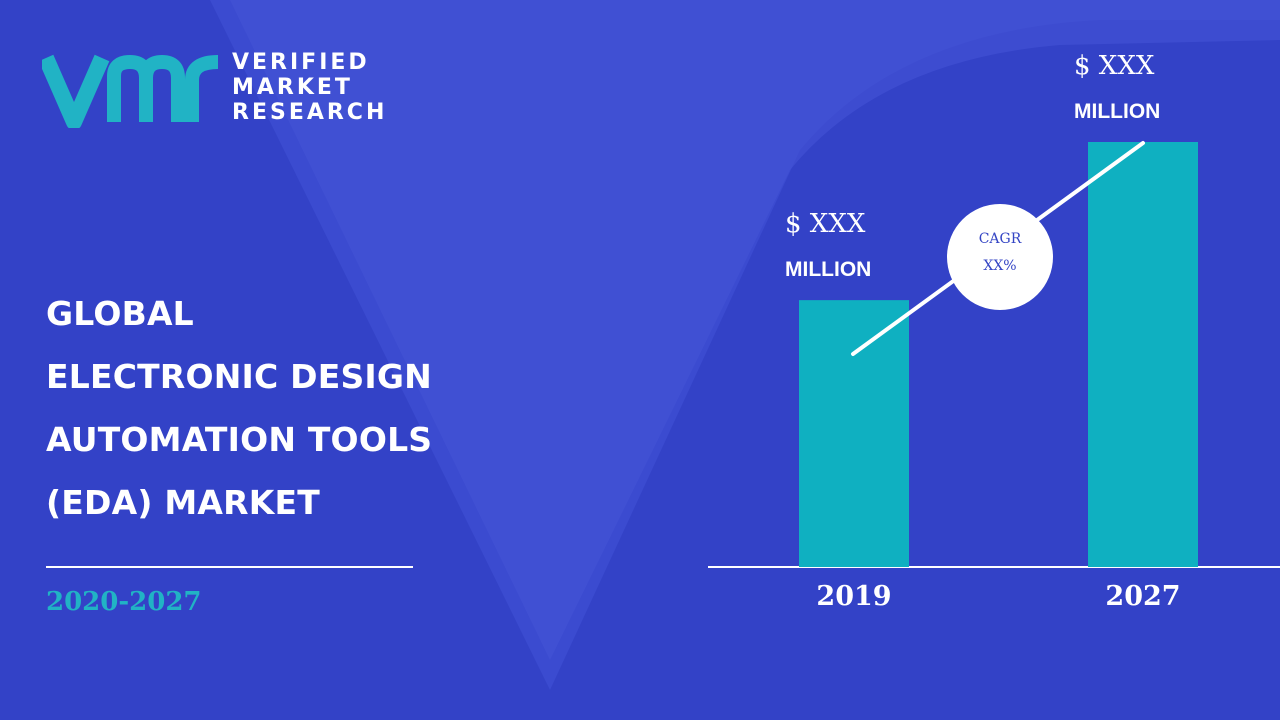 This screenshot has height=720, width=1280. What do you see at coordinates (120, 313) in the screenshot?
I see `title-line-1: GLOBAL` at bounding box center [120, 313].